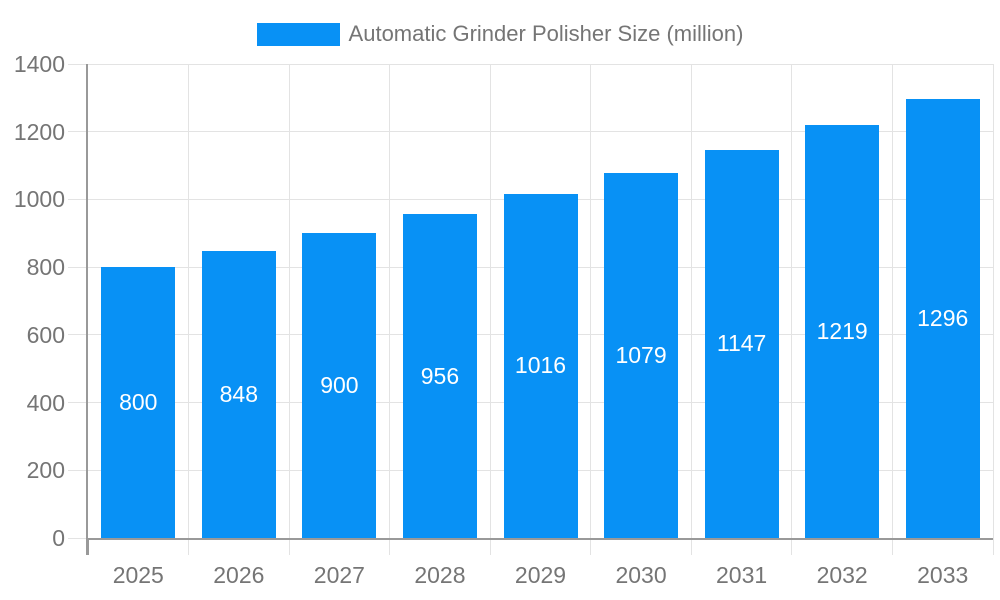 This screenshot has width=1000, height=600. I want to click on bar-value-label: 848, so click(239, 393).